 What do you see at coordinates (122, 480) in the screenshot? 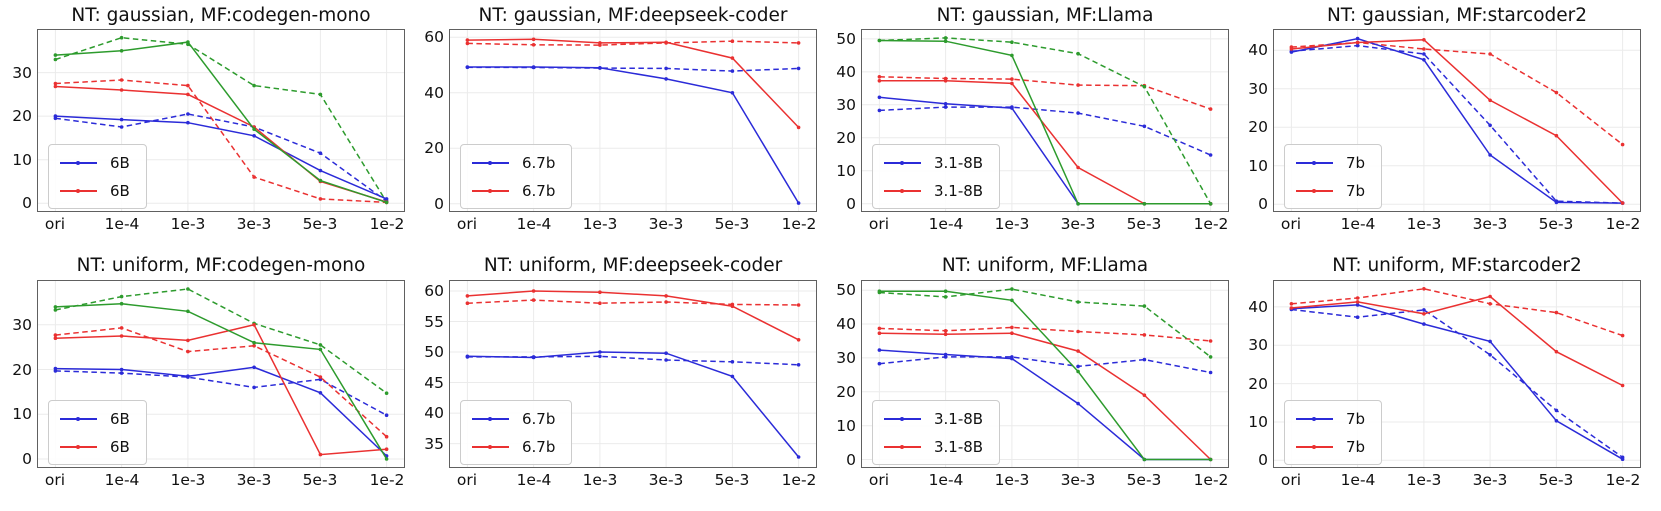
I see `x-tick-label: 1e-4` at bounding box center [122, 480].